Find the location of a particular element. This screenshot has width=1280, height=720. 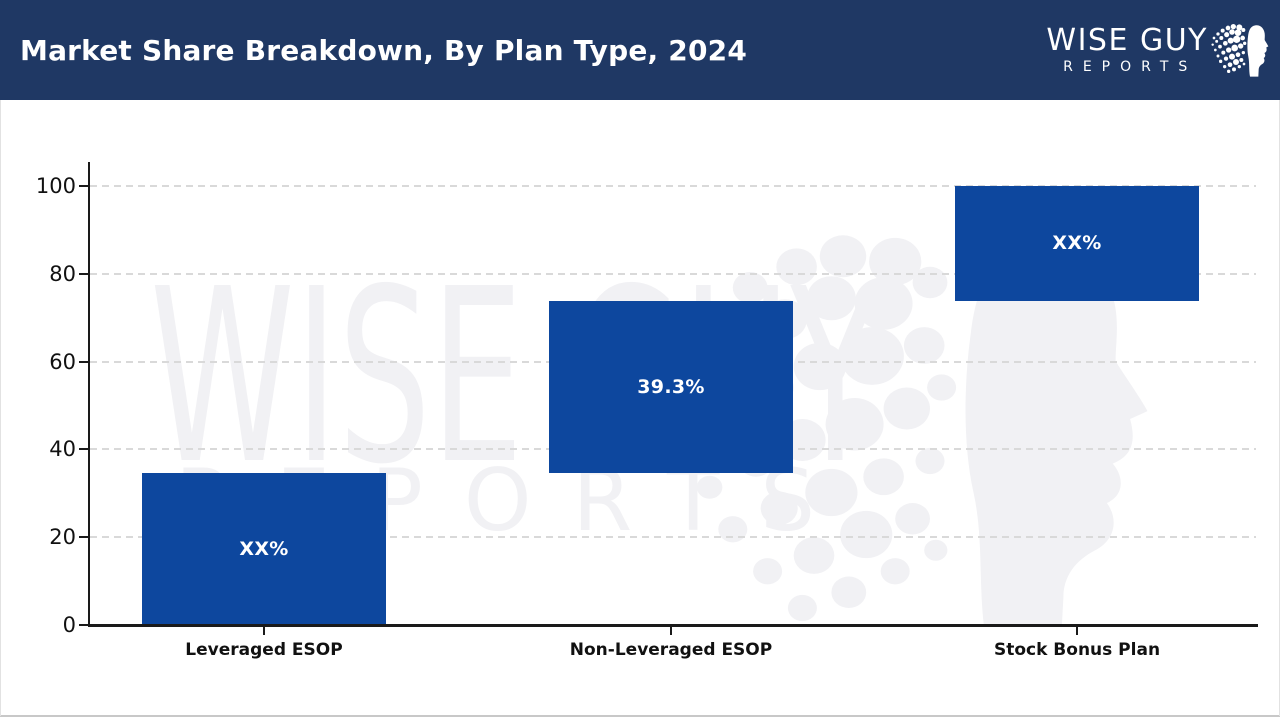

dotted-head-icon is located at coordinates (1240, 50).